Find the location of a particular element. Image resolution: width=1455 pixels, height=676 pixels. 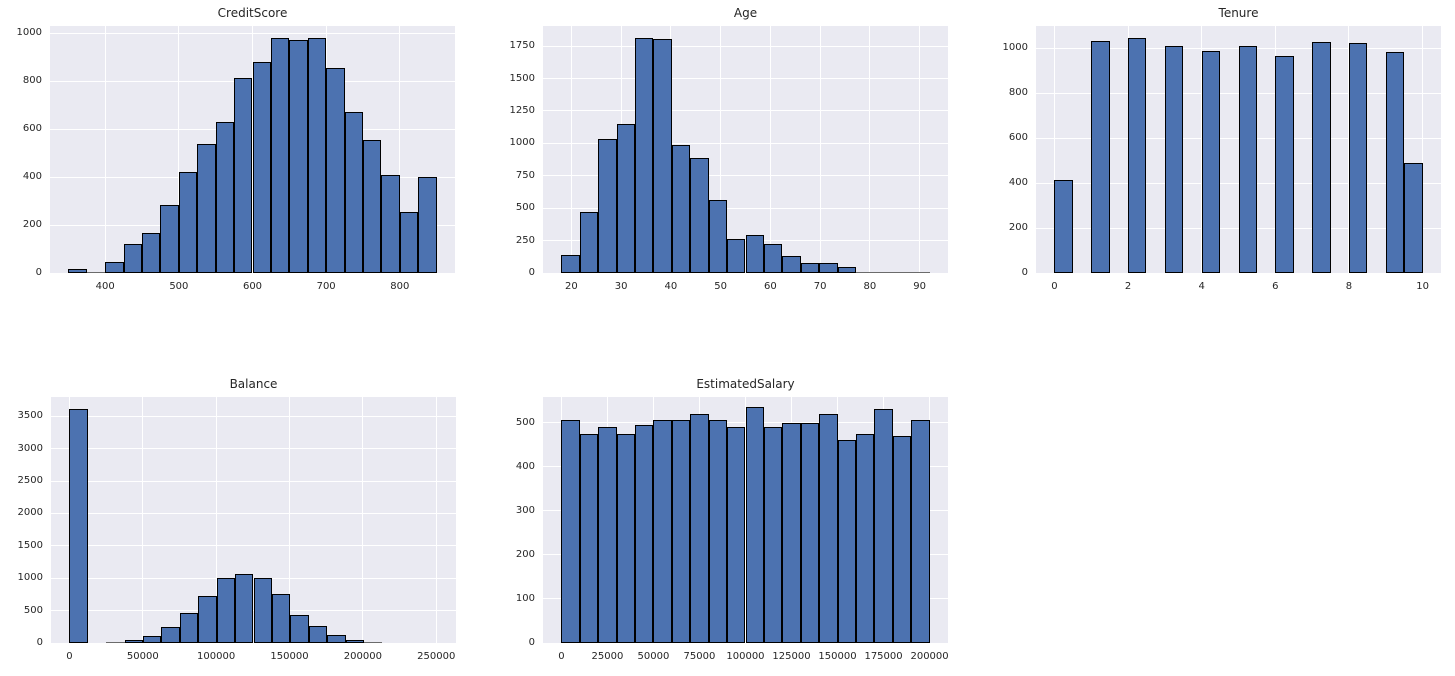

y-tick-label: 500 is located at coordinates (525, 422).